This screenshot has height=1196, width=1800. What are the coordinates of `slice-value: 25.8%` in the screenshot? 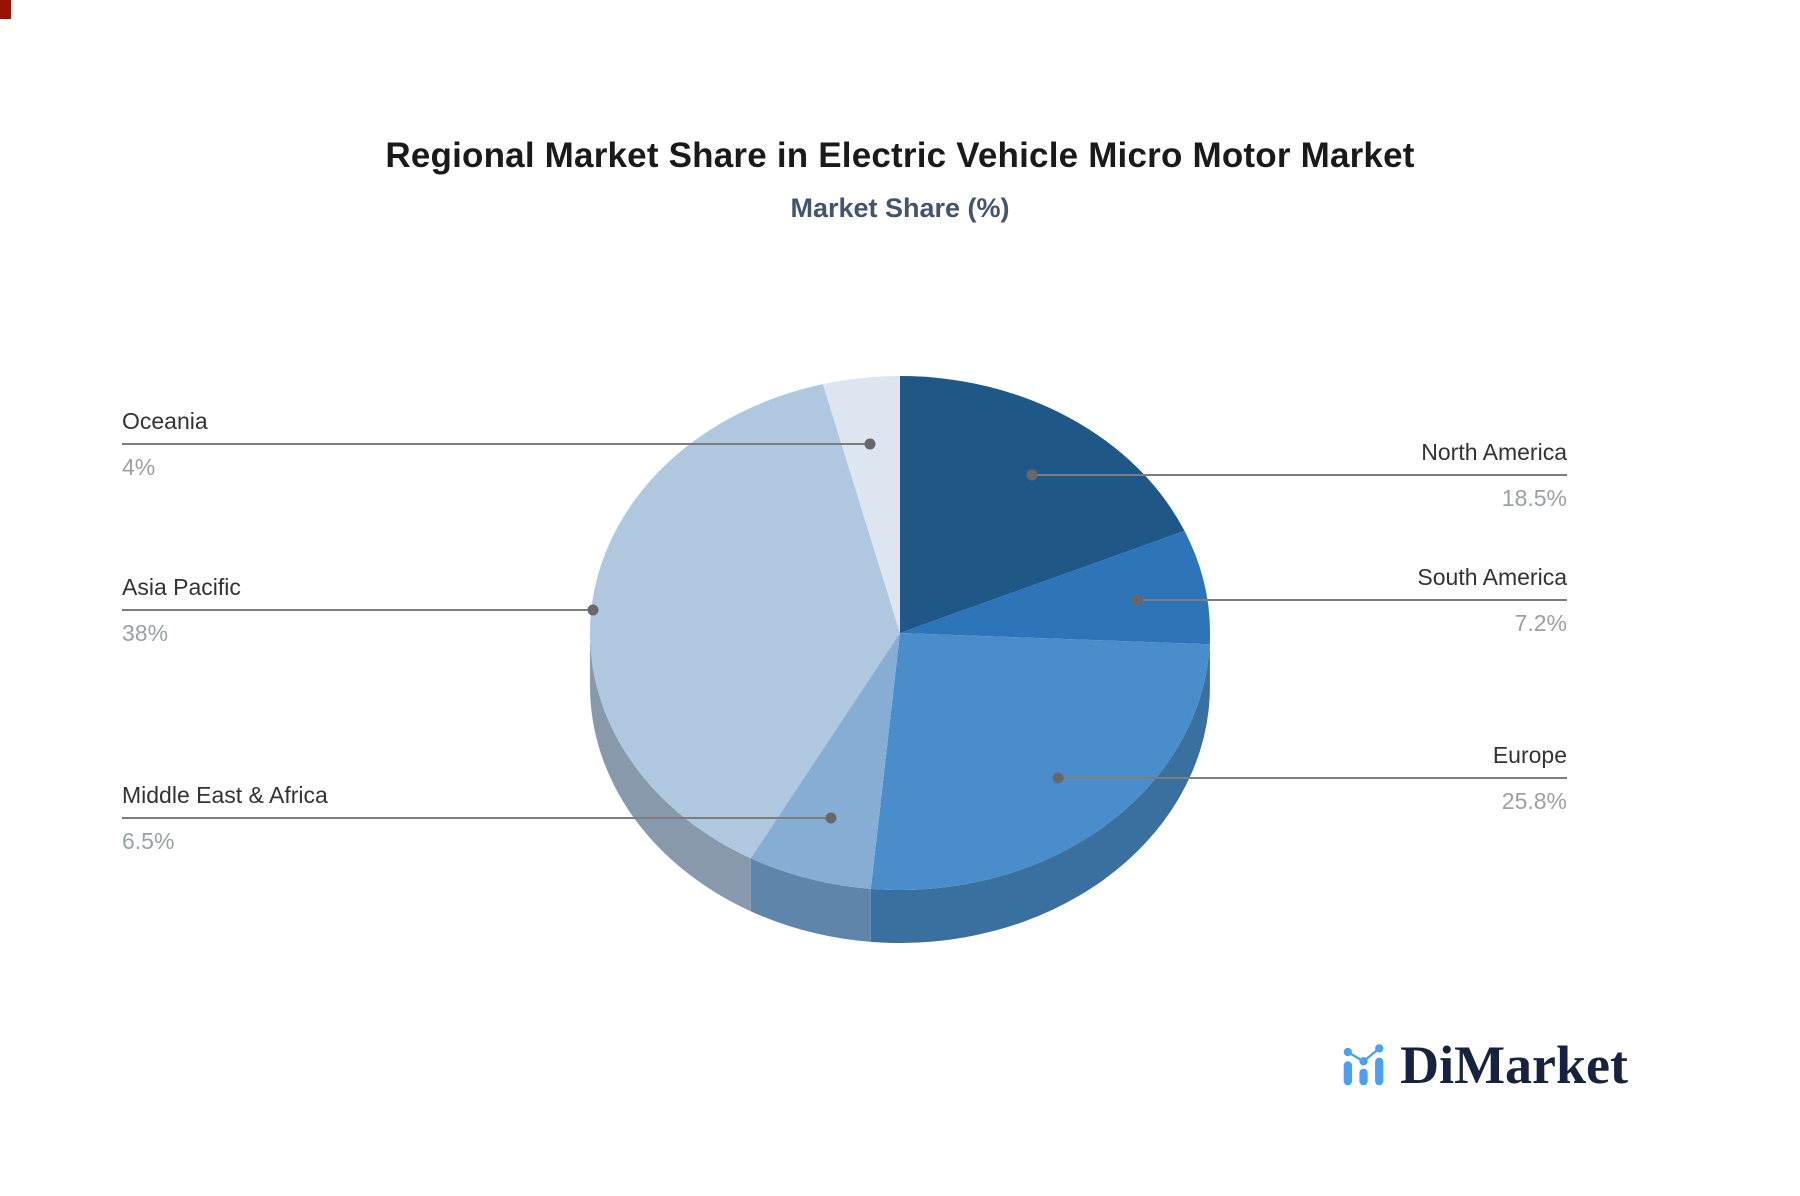 It's located at (1534, 801).